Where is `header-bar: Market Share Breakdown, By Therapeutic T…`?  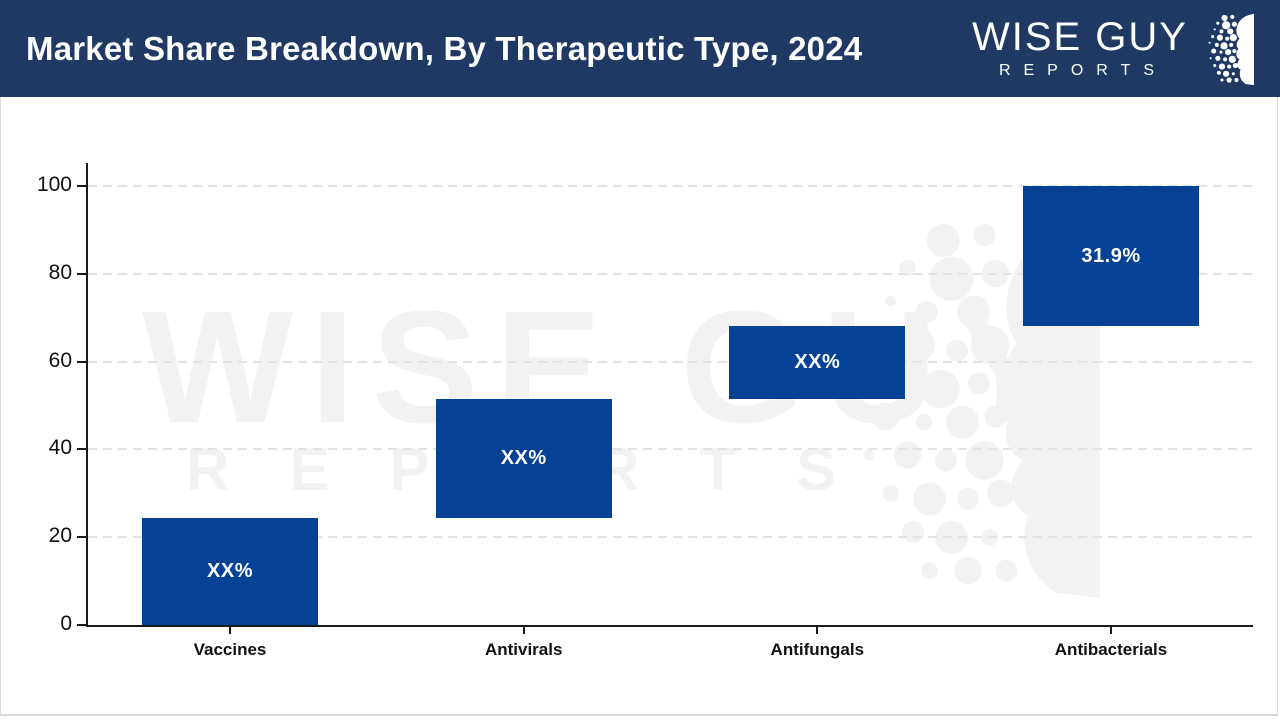 header-bar: Market Share Breakdown, By Therapeutic T… is located at coordinates (640, 48).